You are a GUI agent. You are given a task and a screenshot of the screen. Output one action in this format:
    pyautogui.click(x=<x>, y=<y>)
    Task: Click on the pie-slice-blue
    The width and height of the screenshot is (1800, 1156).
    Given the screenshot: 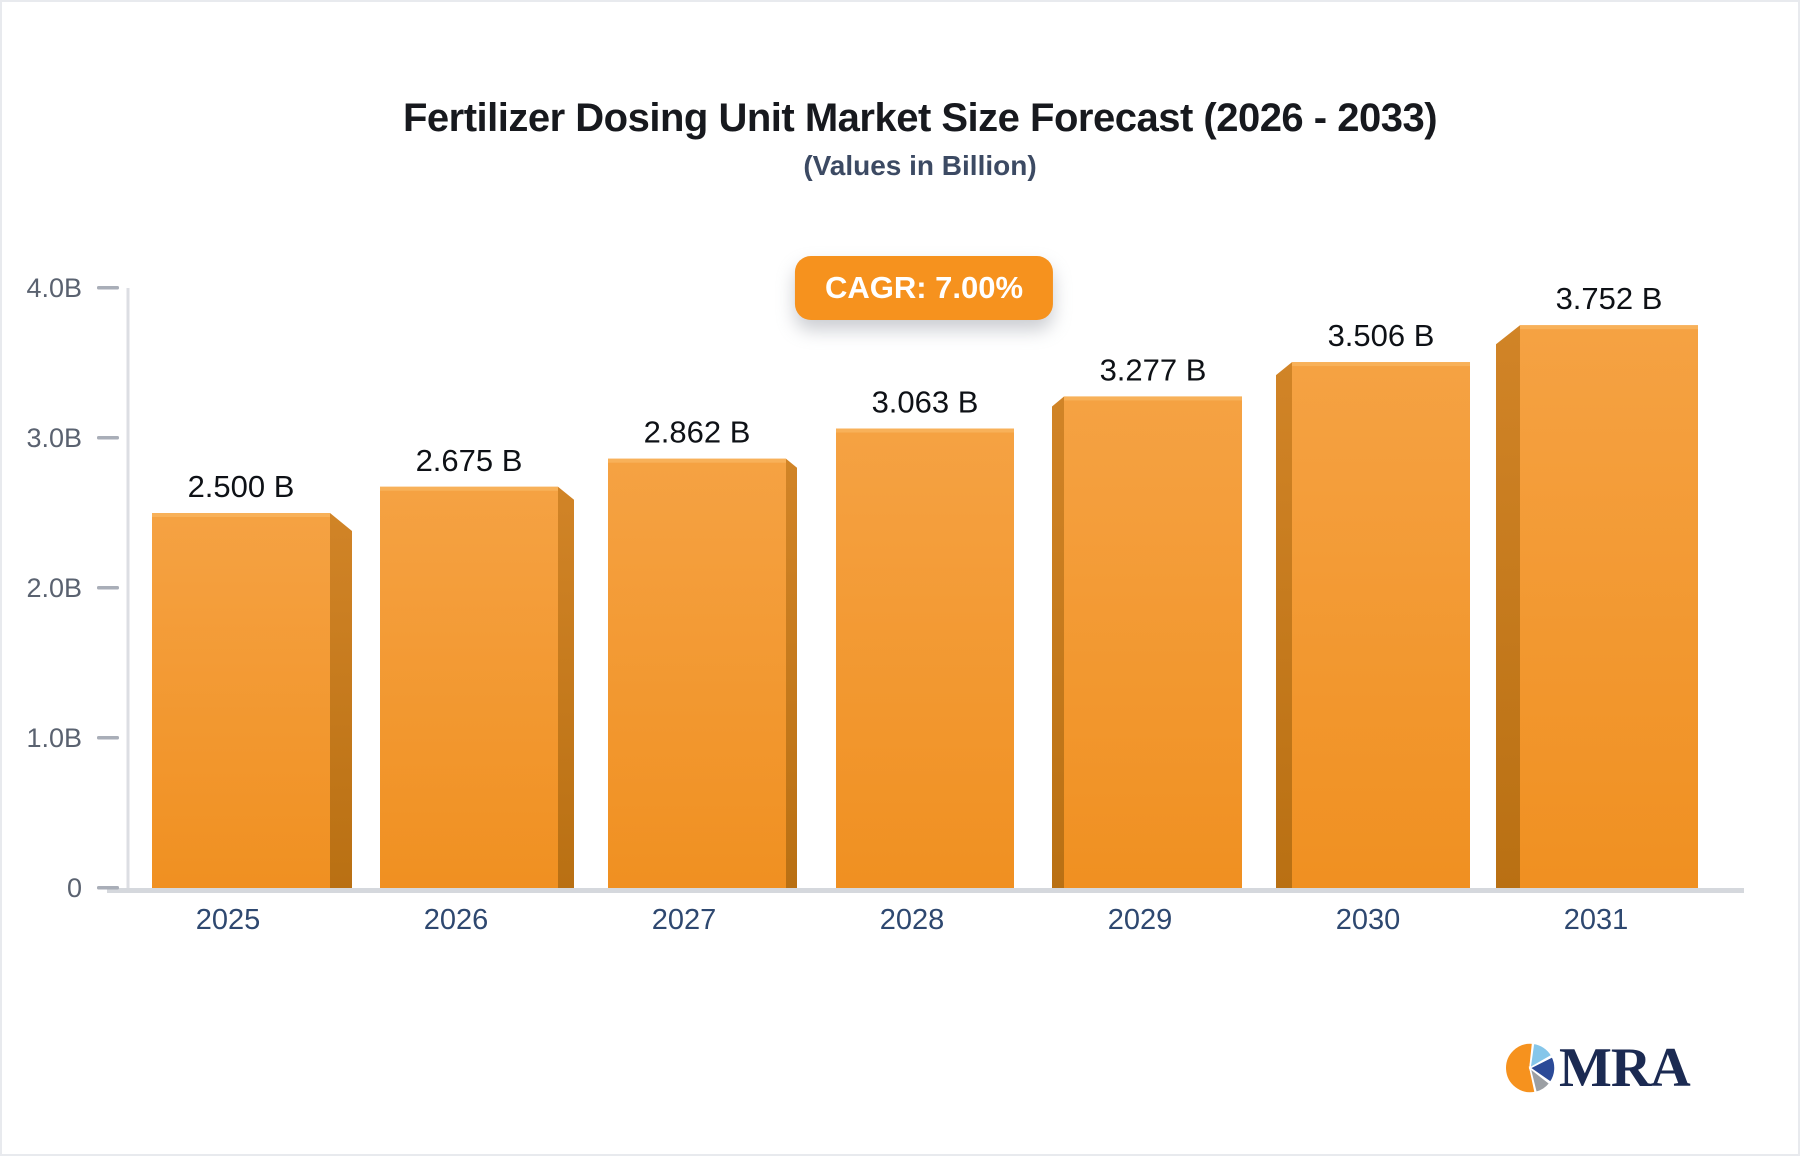 What is the action you would take?
    pyautogui.click(x=1542, y=1069)
    